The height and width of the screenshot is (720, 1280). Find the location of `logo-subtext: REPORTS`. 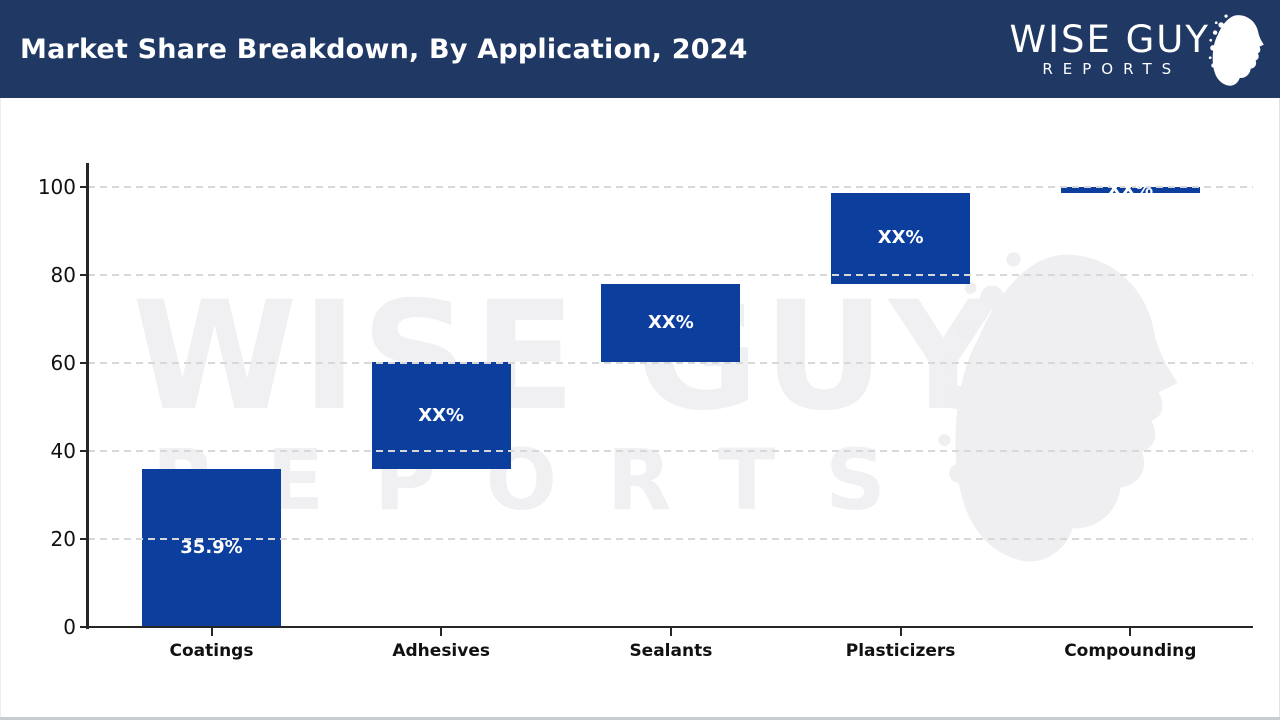

logo-subtext: REPORTS is located at coordinates (1112, 69).